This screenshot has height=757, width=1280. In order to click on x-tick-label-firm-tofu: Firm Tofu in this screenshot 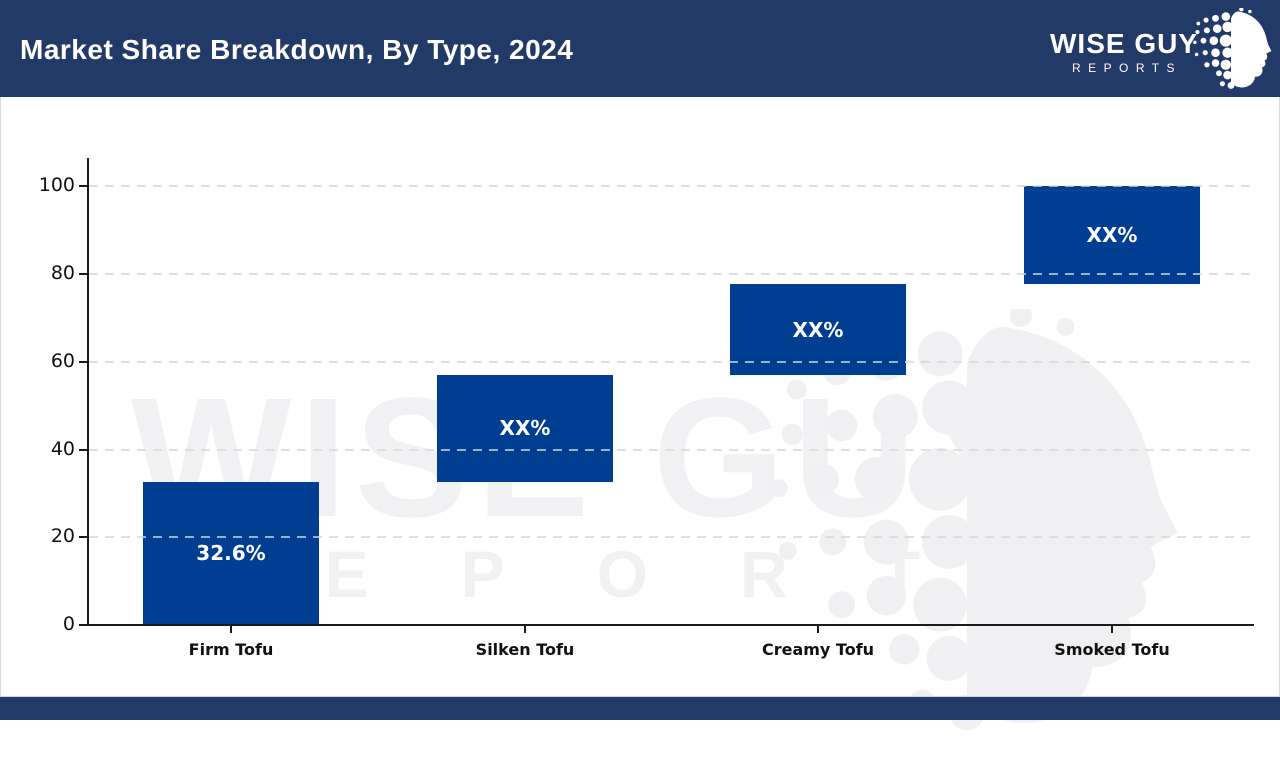, I will do `click(231, 649)`.